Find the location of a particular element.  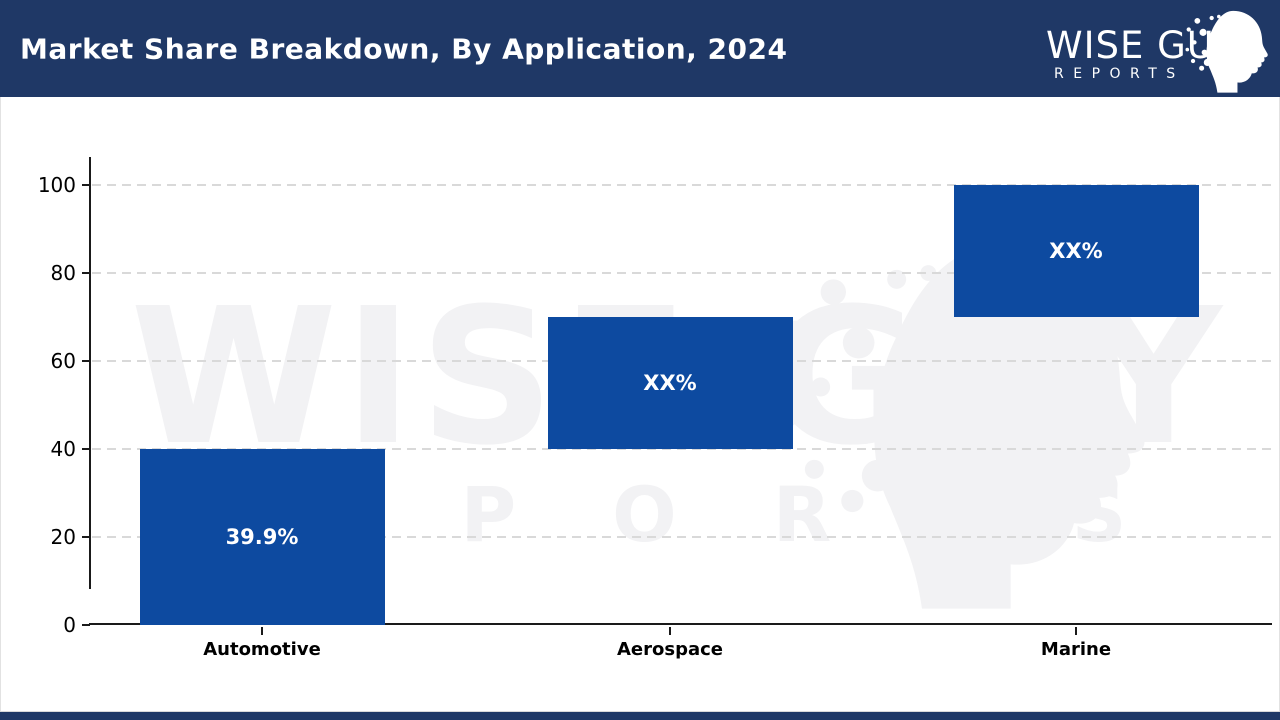

x-category-label: Automotive is located at coordinates (262, 649).